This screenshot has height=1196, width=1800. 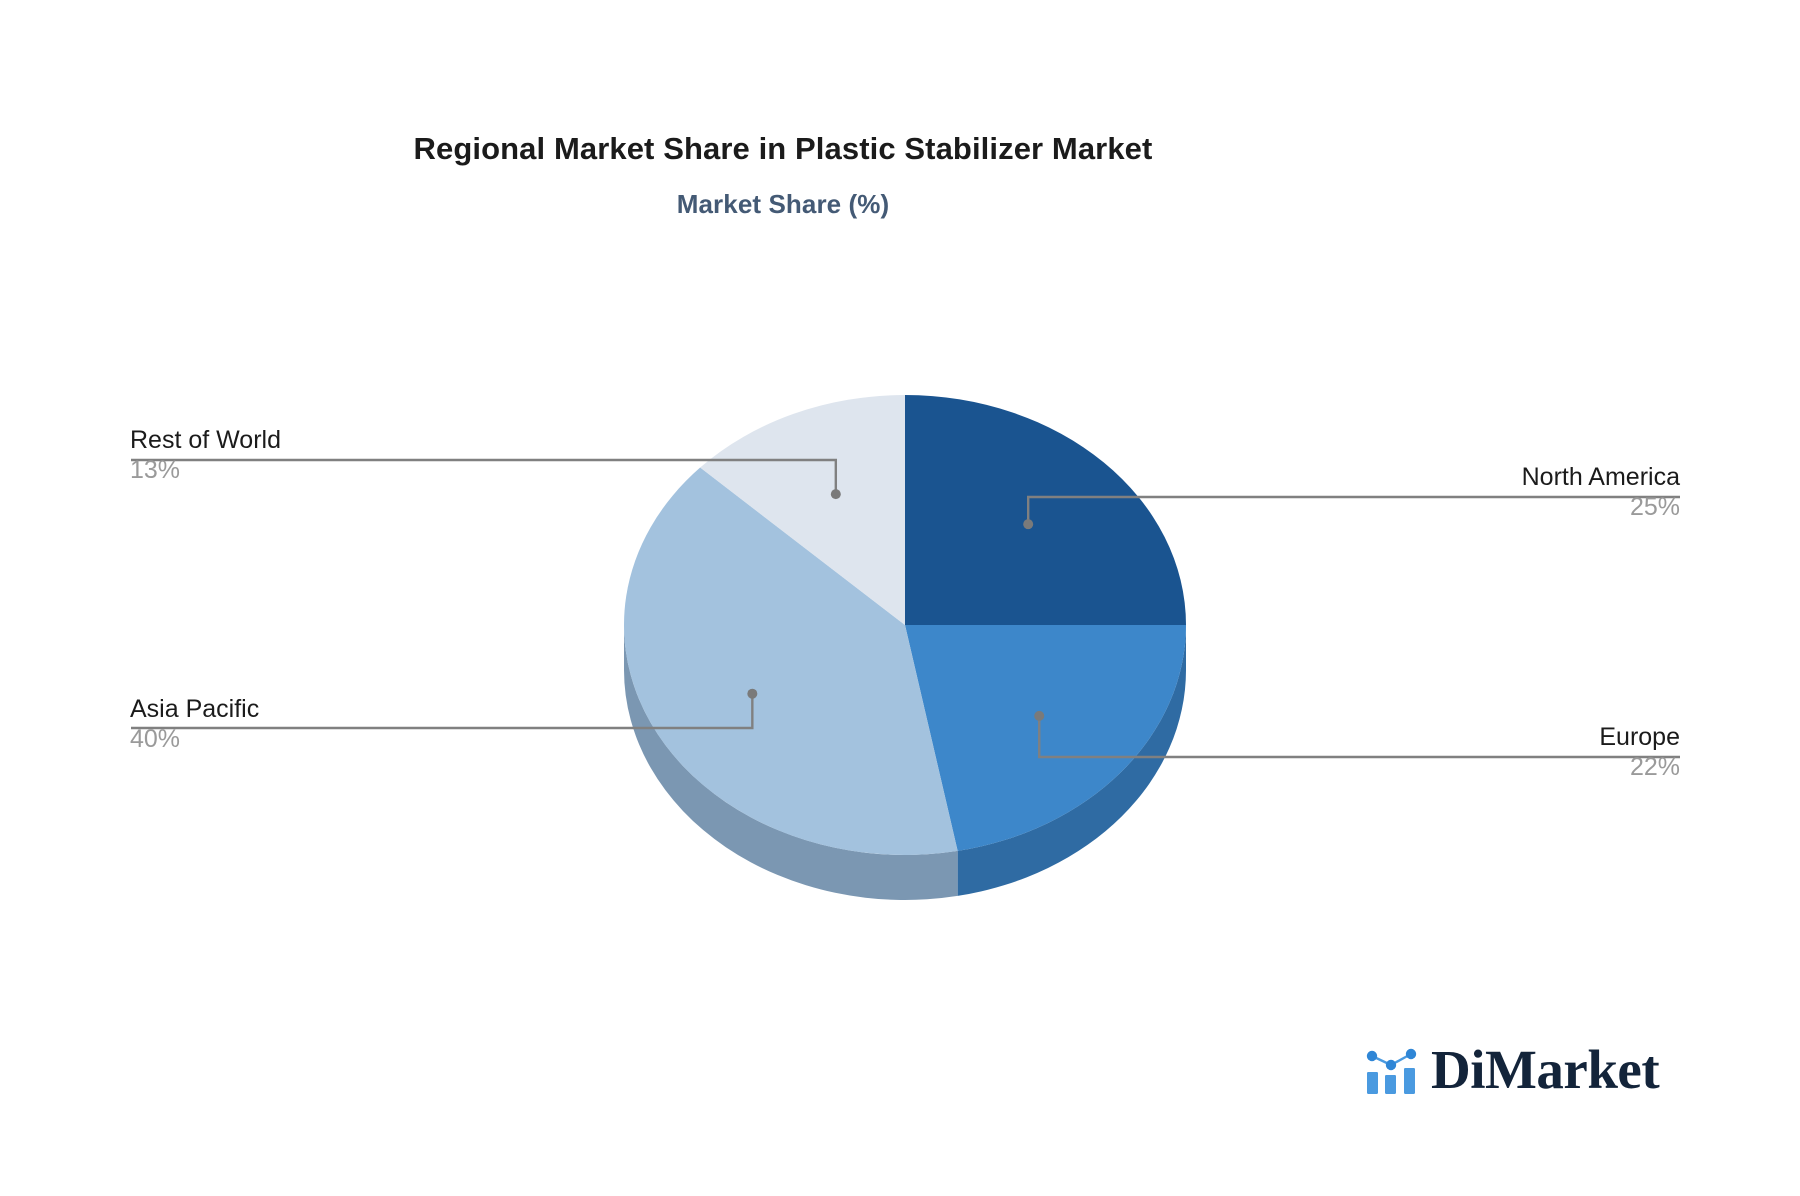 I want to click on bar-chart-logo-icon, so click(x=1391, y=1071).